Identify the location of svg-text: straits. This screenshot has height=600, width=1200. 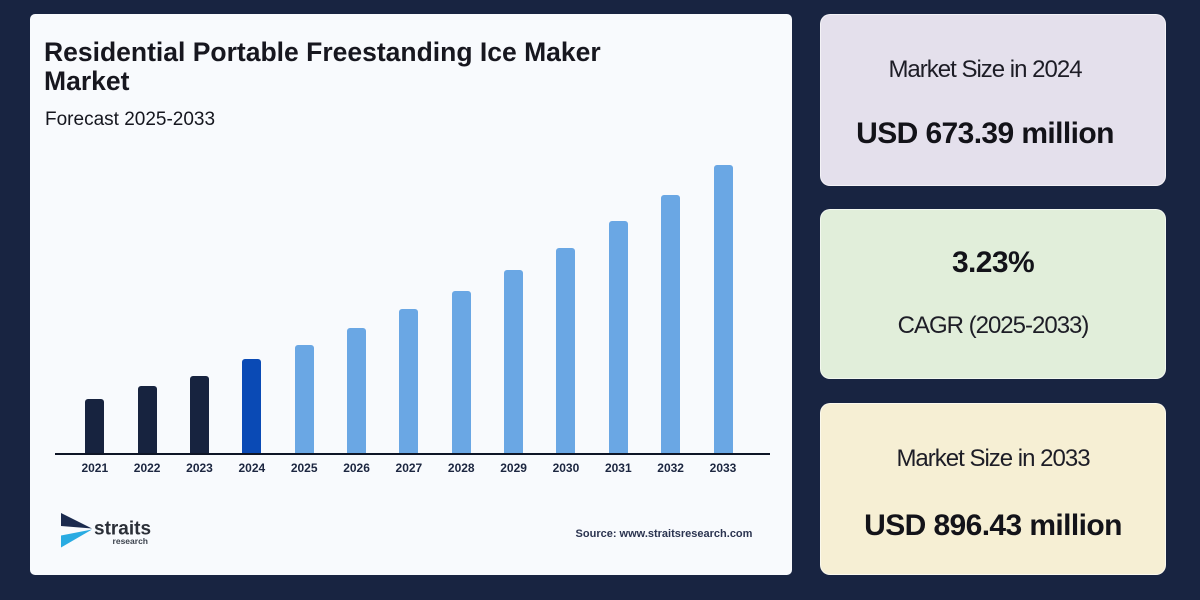
(122, 529).